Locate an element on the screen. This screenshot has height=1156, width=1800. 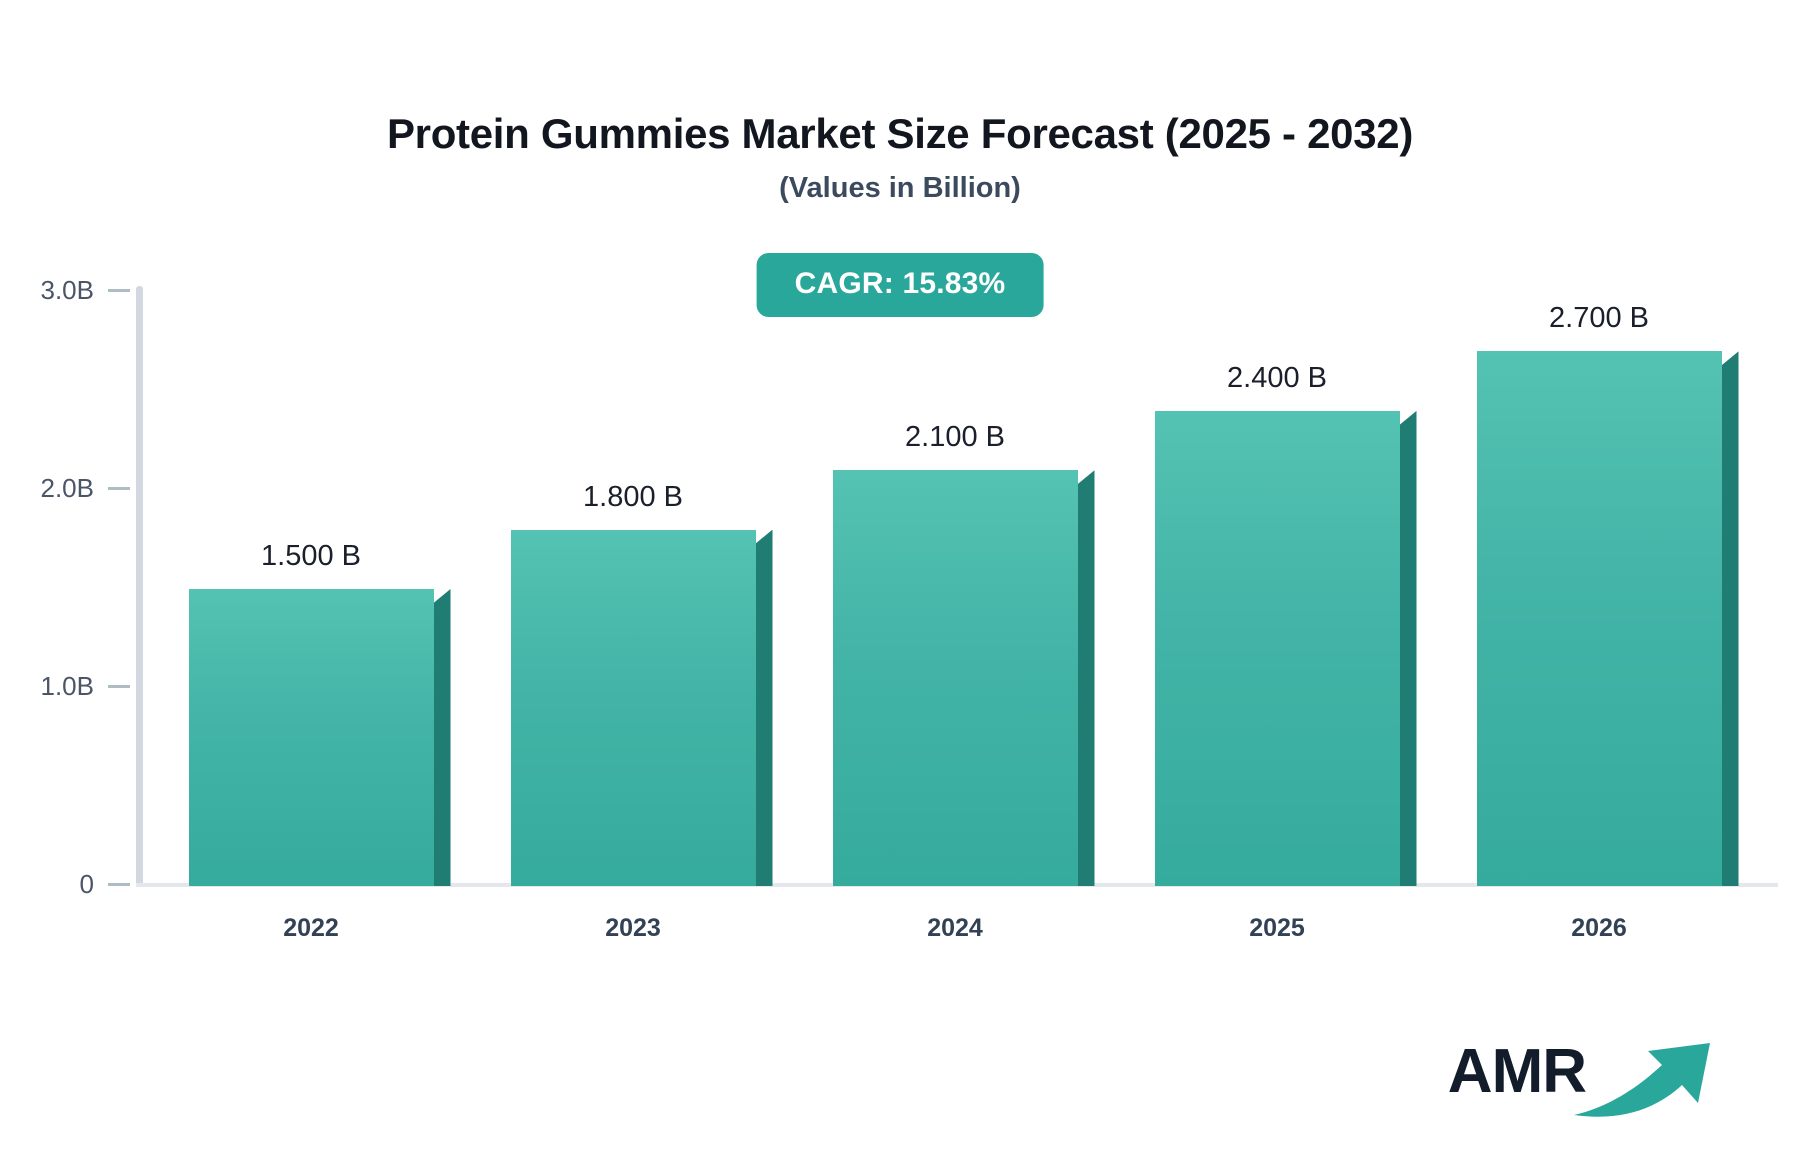
bar-group: 2.700 B 2026 is located at coordinates (1607, 622).